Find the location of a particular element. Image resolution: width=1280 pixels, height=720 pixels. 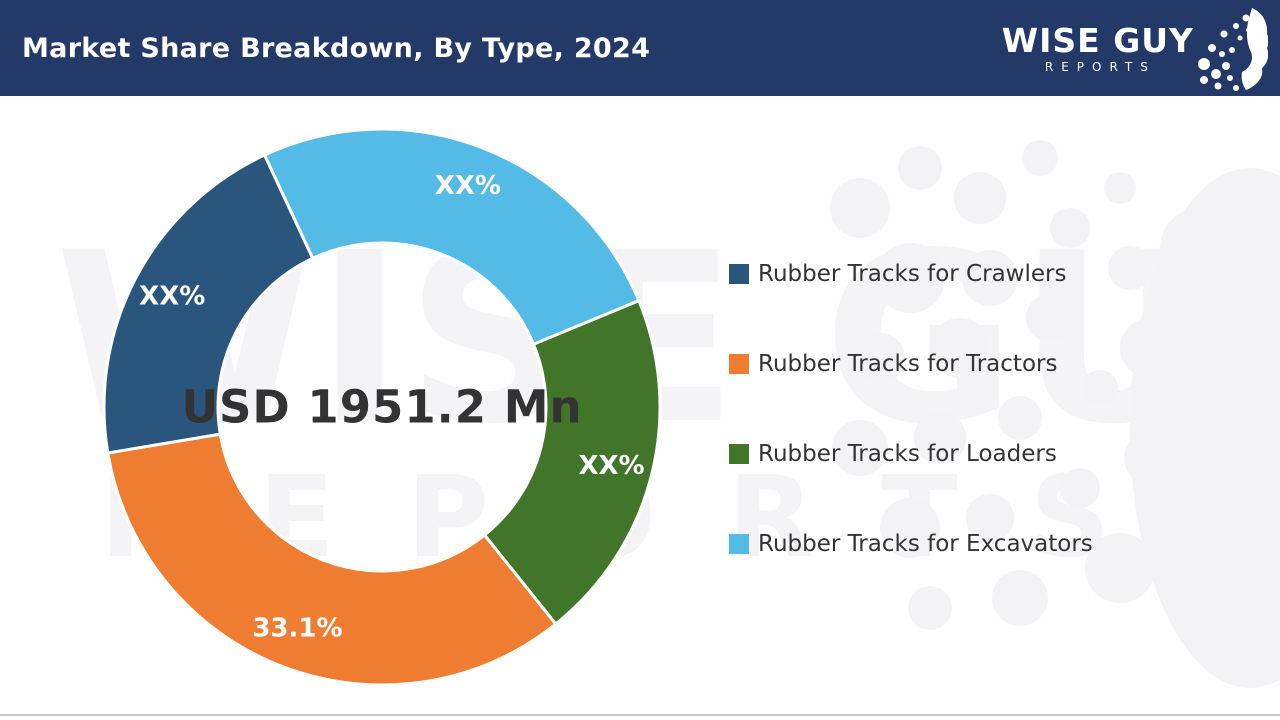

slice-percentage-label-rubber-tracks-for-loaders: XX% is located at coordinates (611, 466).